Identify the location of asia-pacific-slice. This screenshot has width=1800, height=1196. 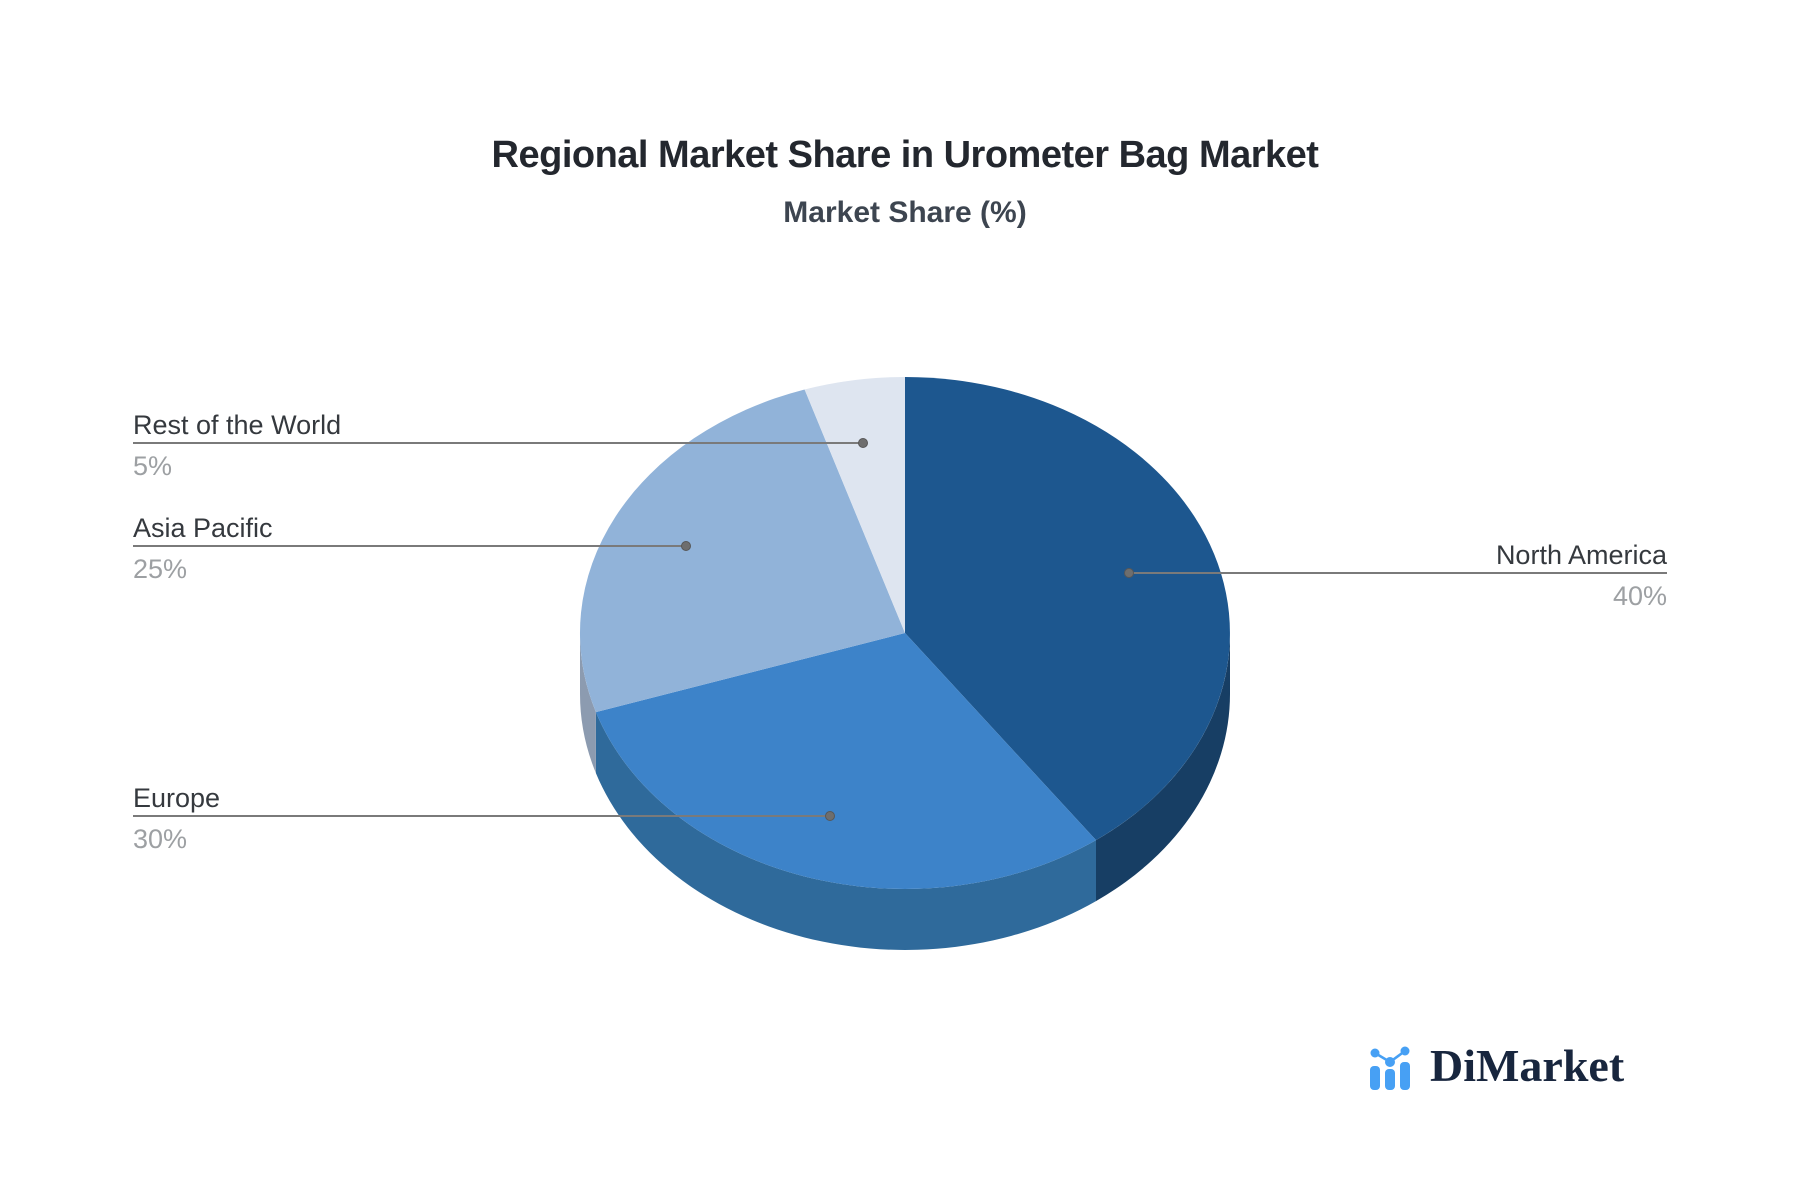
(742, 551).